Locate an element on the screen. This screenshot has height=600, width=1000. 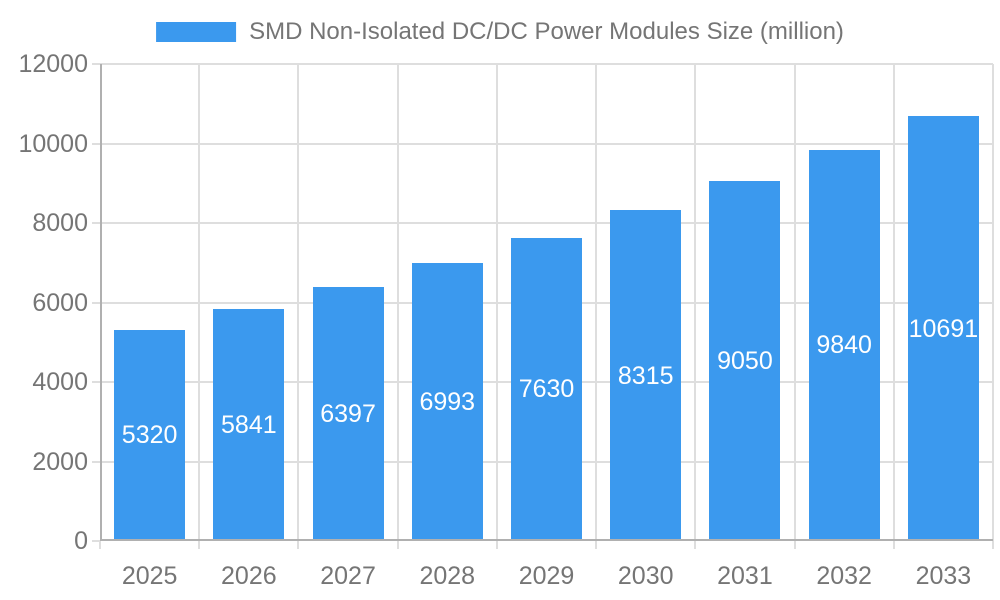
bar-value-label: 9050 is located at coordinates (745, 361).